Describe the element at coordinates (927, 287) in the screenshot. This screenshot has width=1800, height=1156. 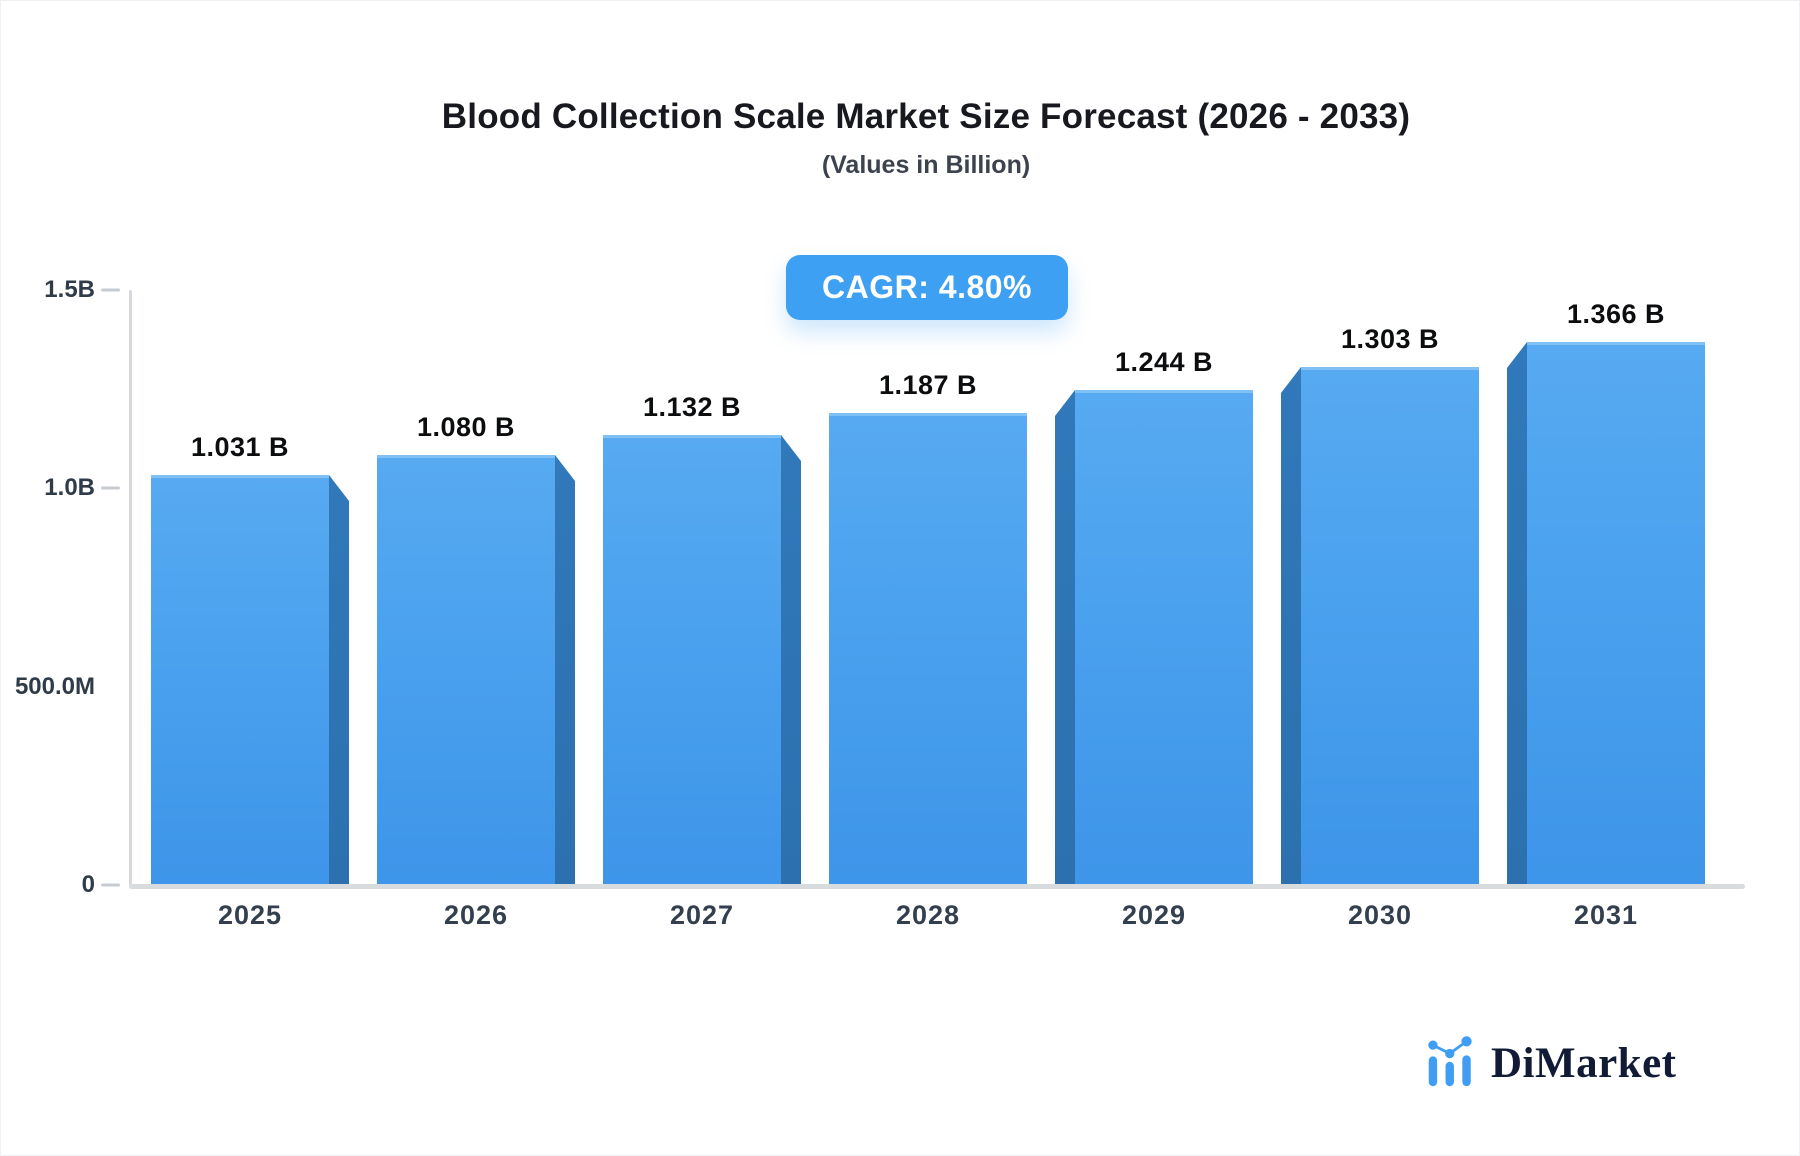
I see `cagr-badge: CAGR: 4.80%` at that location.